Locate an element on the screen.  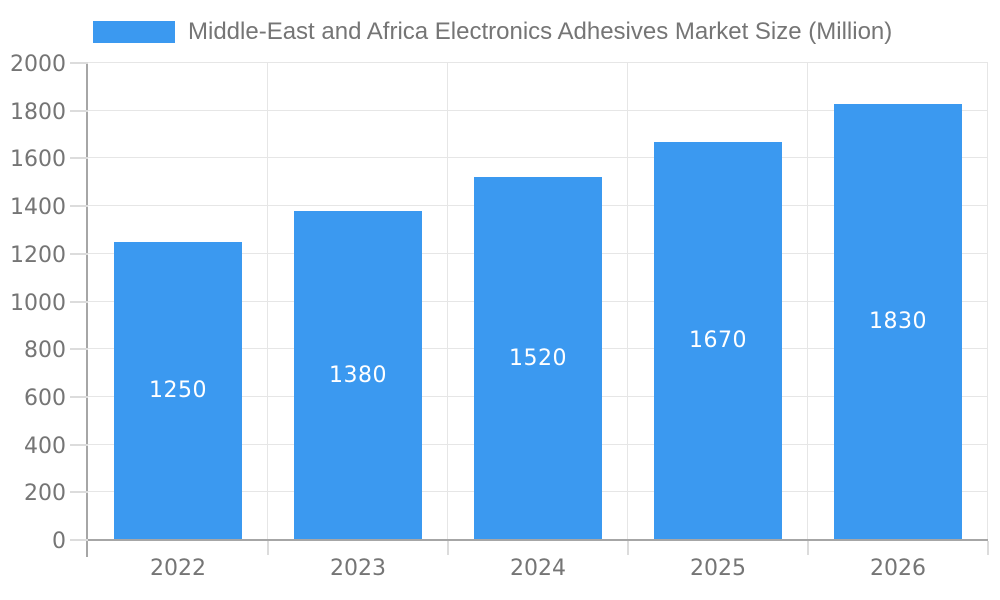
bar: 1670 is located at coordinates (718, 340).